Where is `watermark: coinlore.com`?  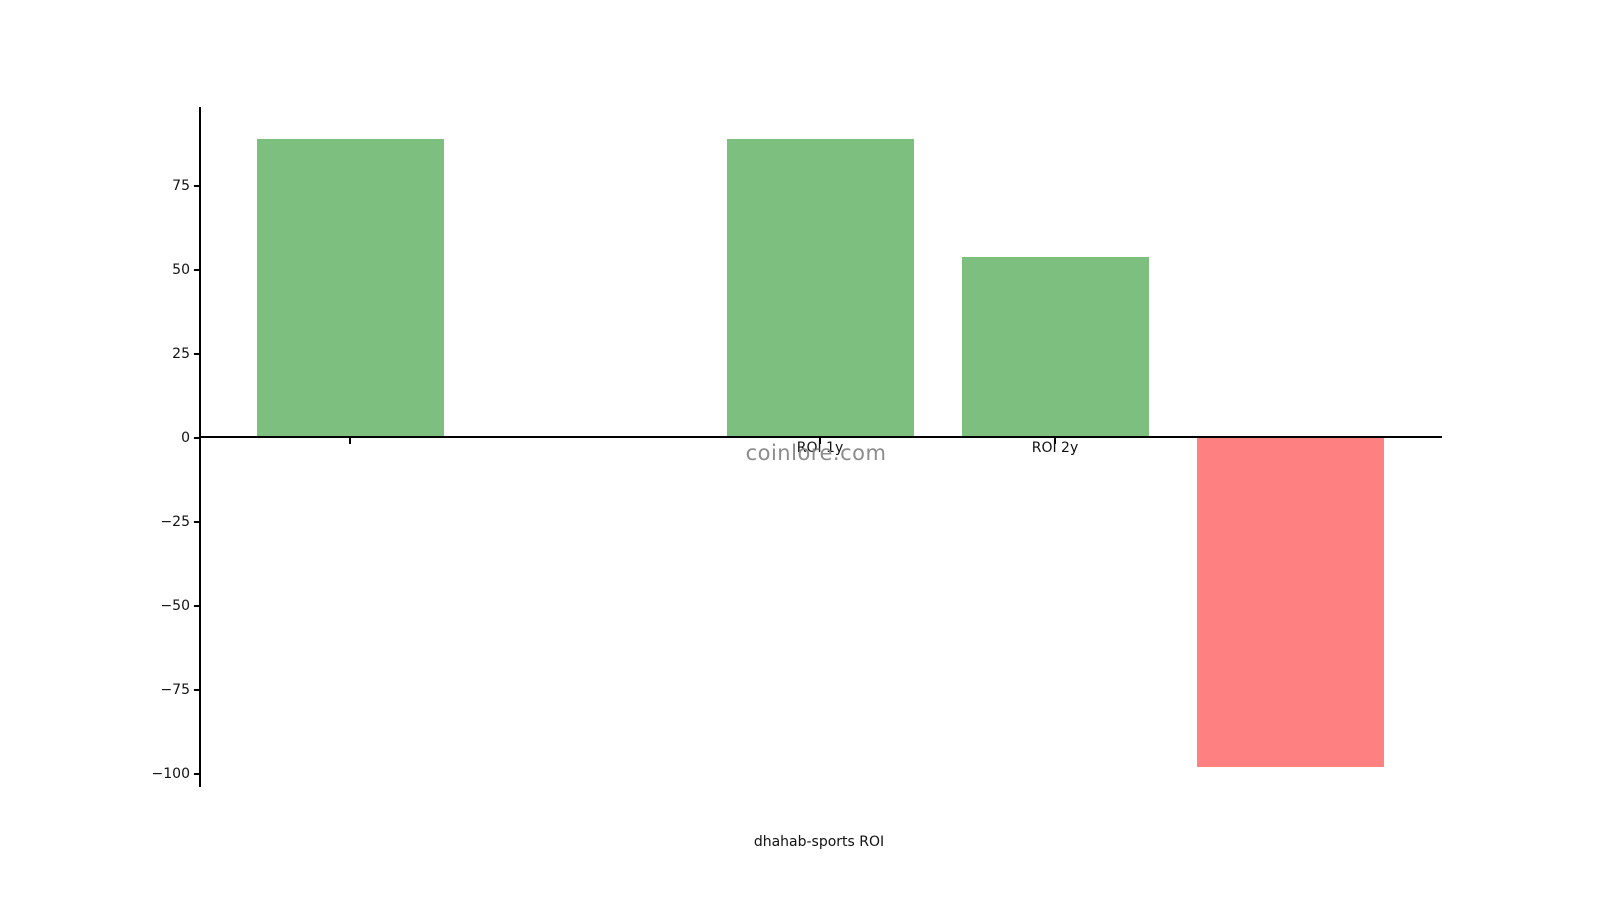 watermark: coinlore.com is located at coordinates (816, 453).